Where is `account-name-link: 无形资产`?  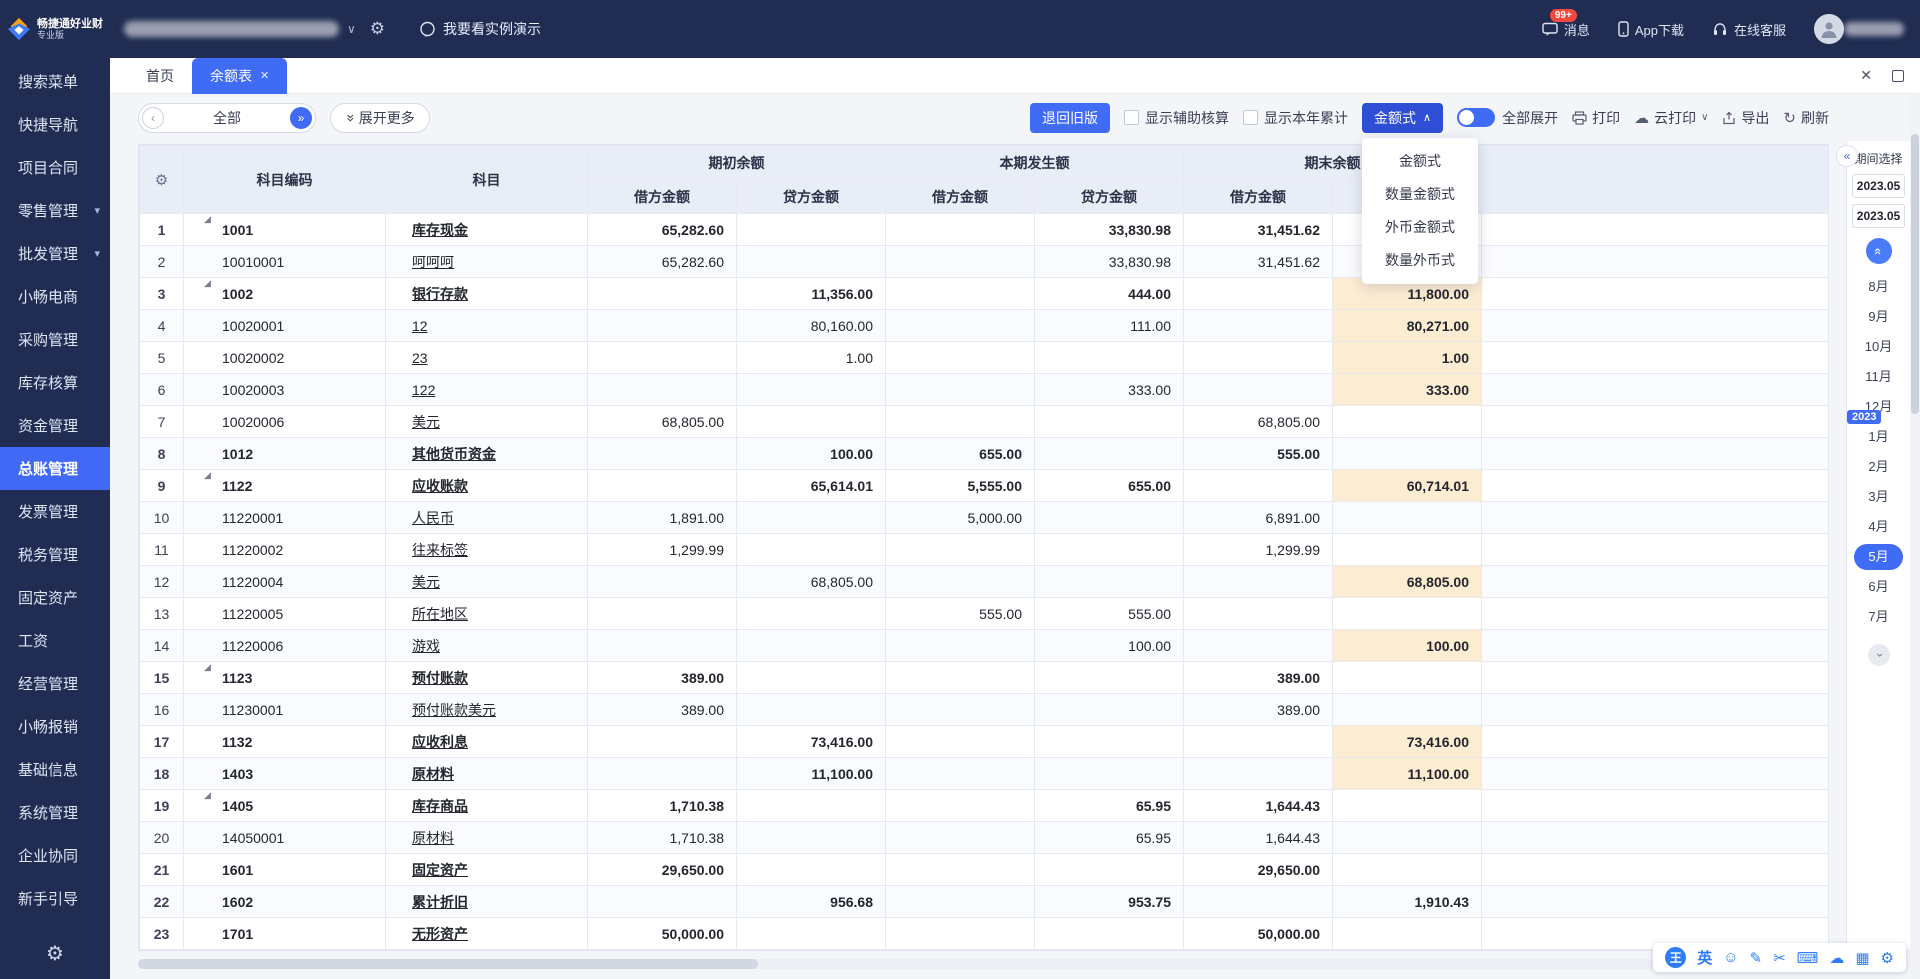 account-name-link: 无形资产 is located at coordinates (440, 933).